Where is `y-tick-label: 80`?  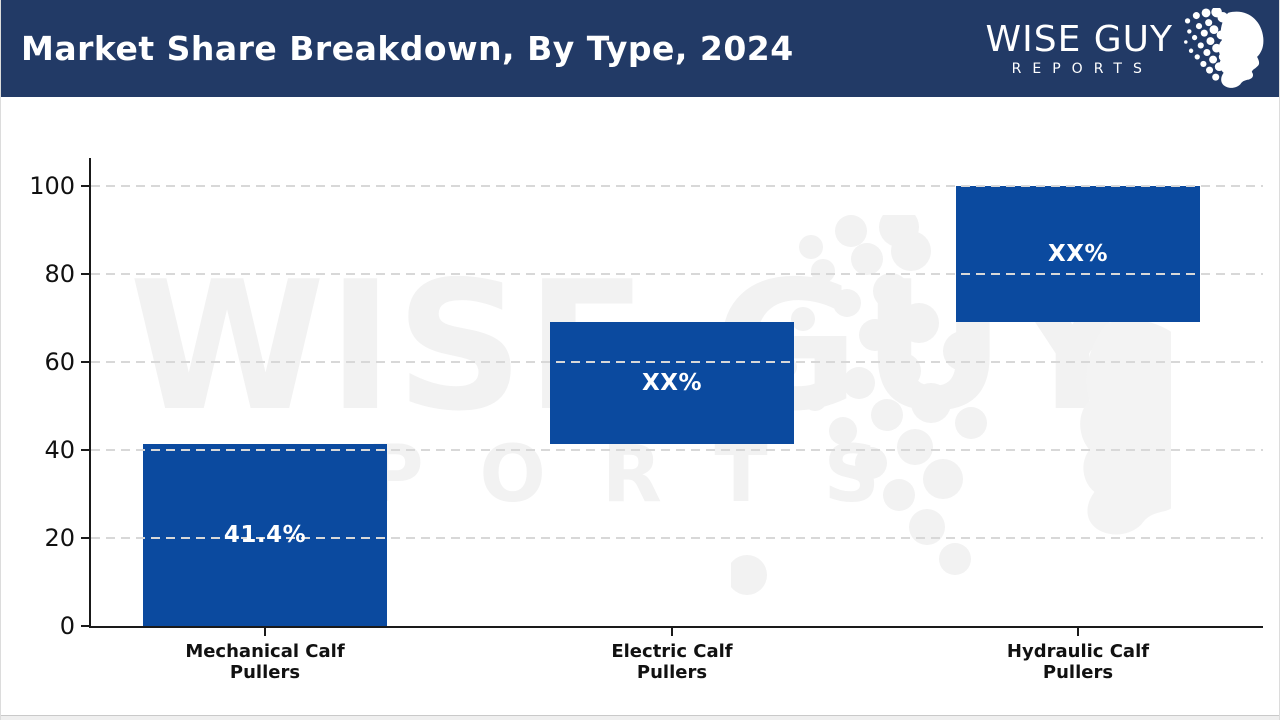
y-tick-label: 80 is located at coordinates (59, 274).